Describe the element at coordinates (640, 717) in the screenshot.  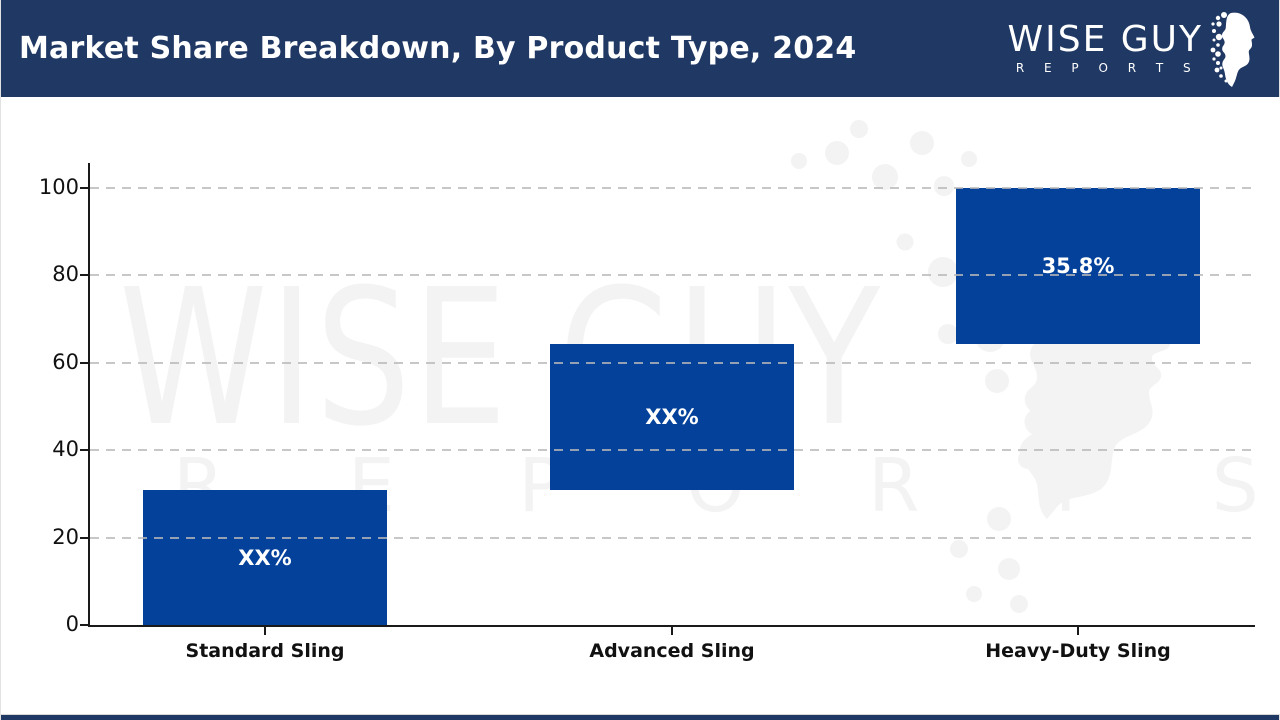
I see `footer-bar` at that location.